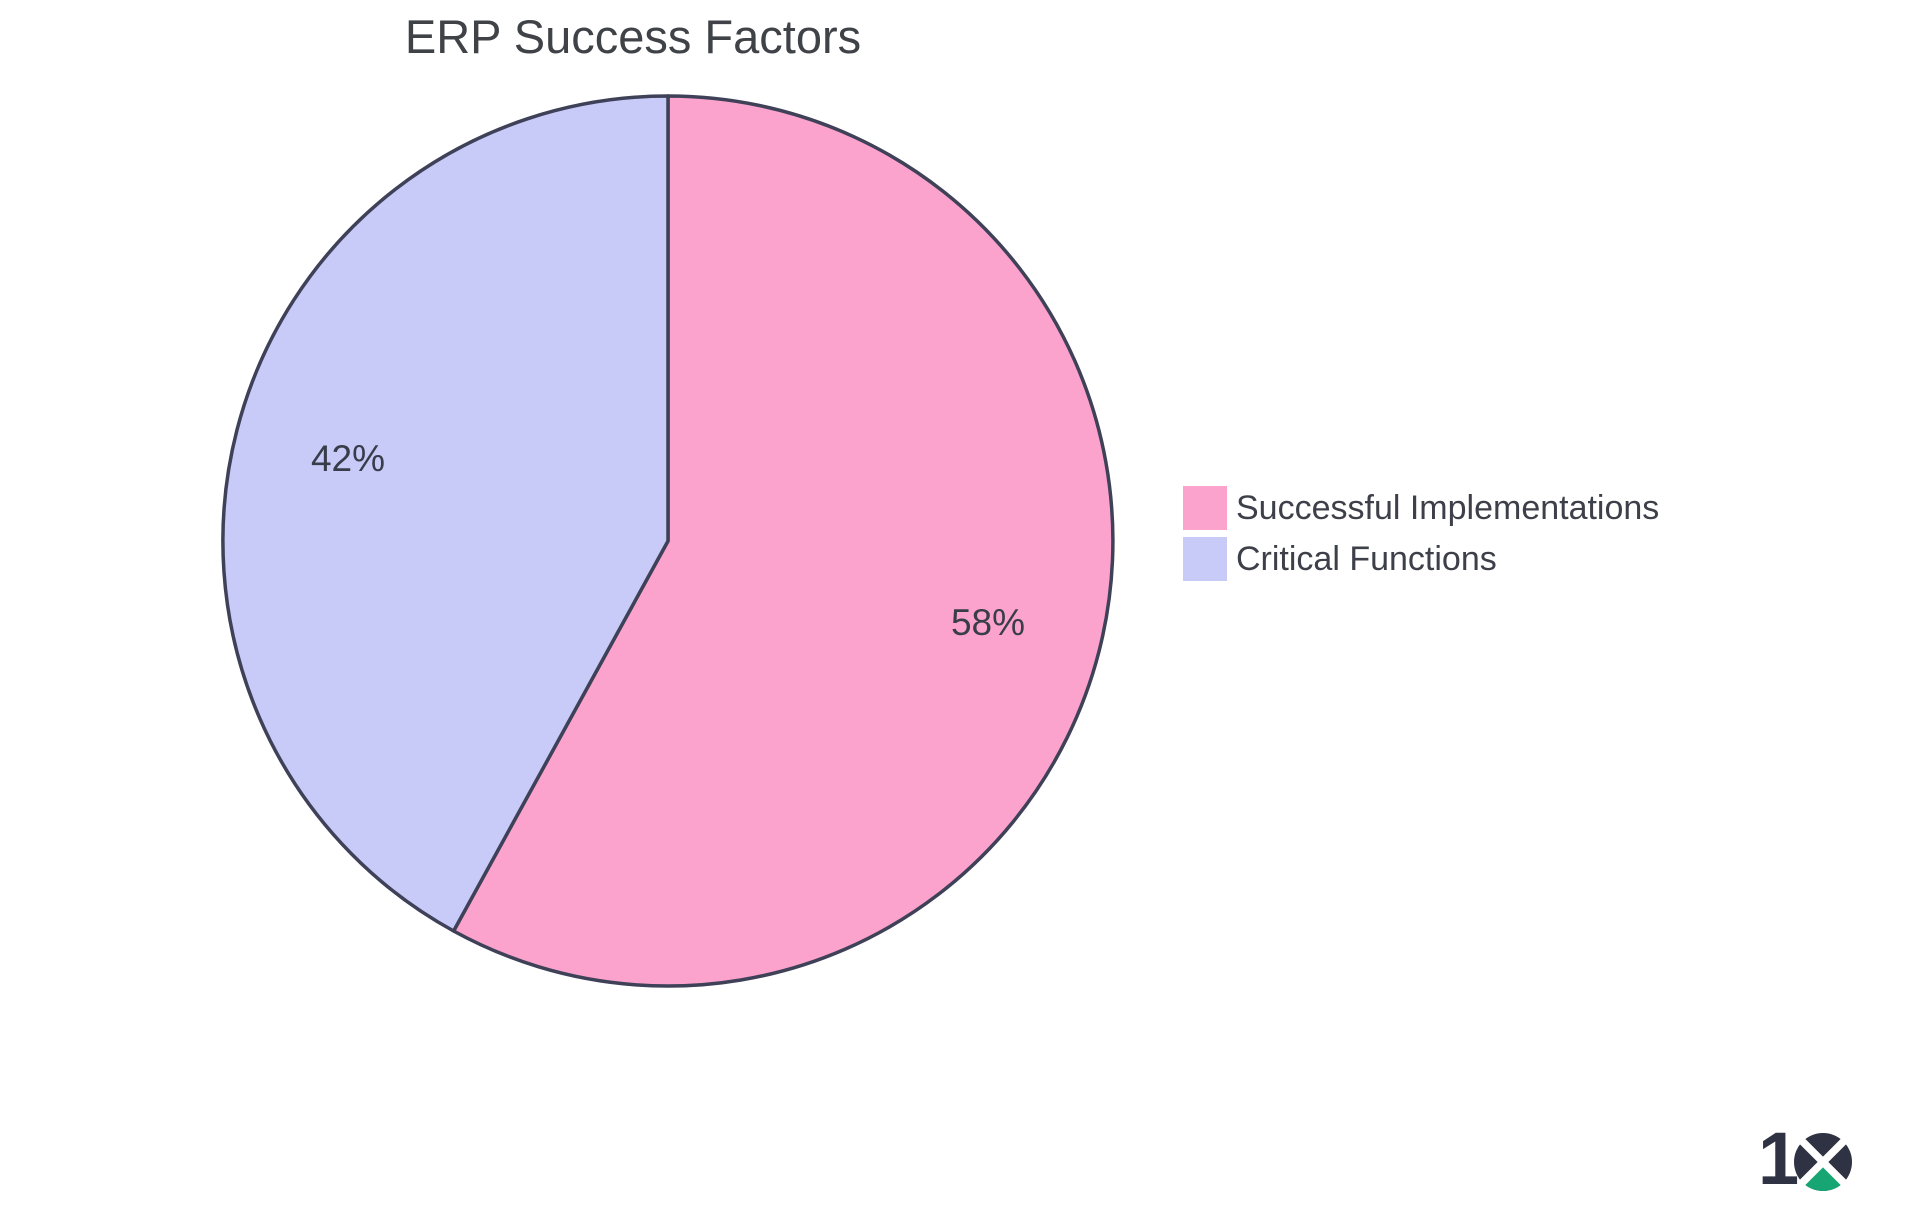  Describe the element at coordinates (1823, 1162) in the screenshot. I see `logo-x-circle-icon` at that location.